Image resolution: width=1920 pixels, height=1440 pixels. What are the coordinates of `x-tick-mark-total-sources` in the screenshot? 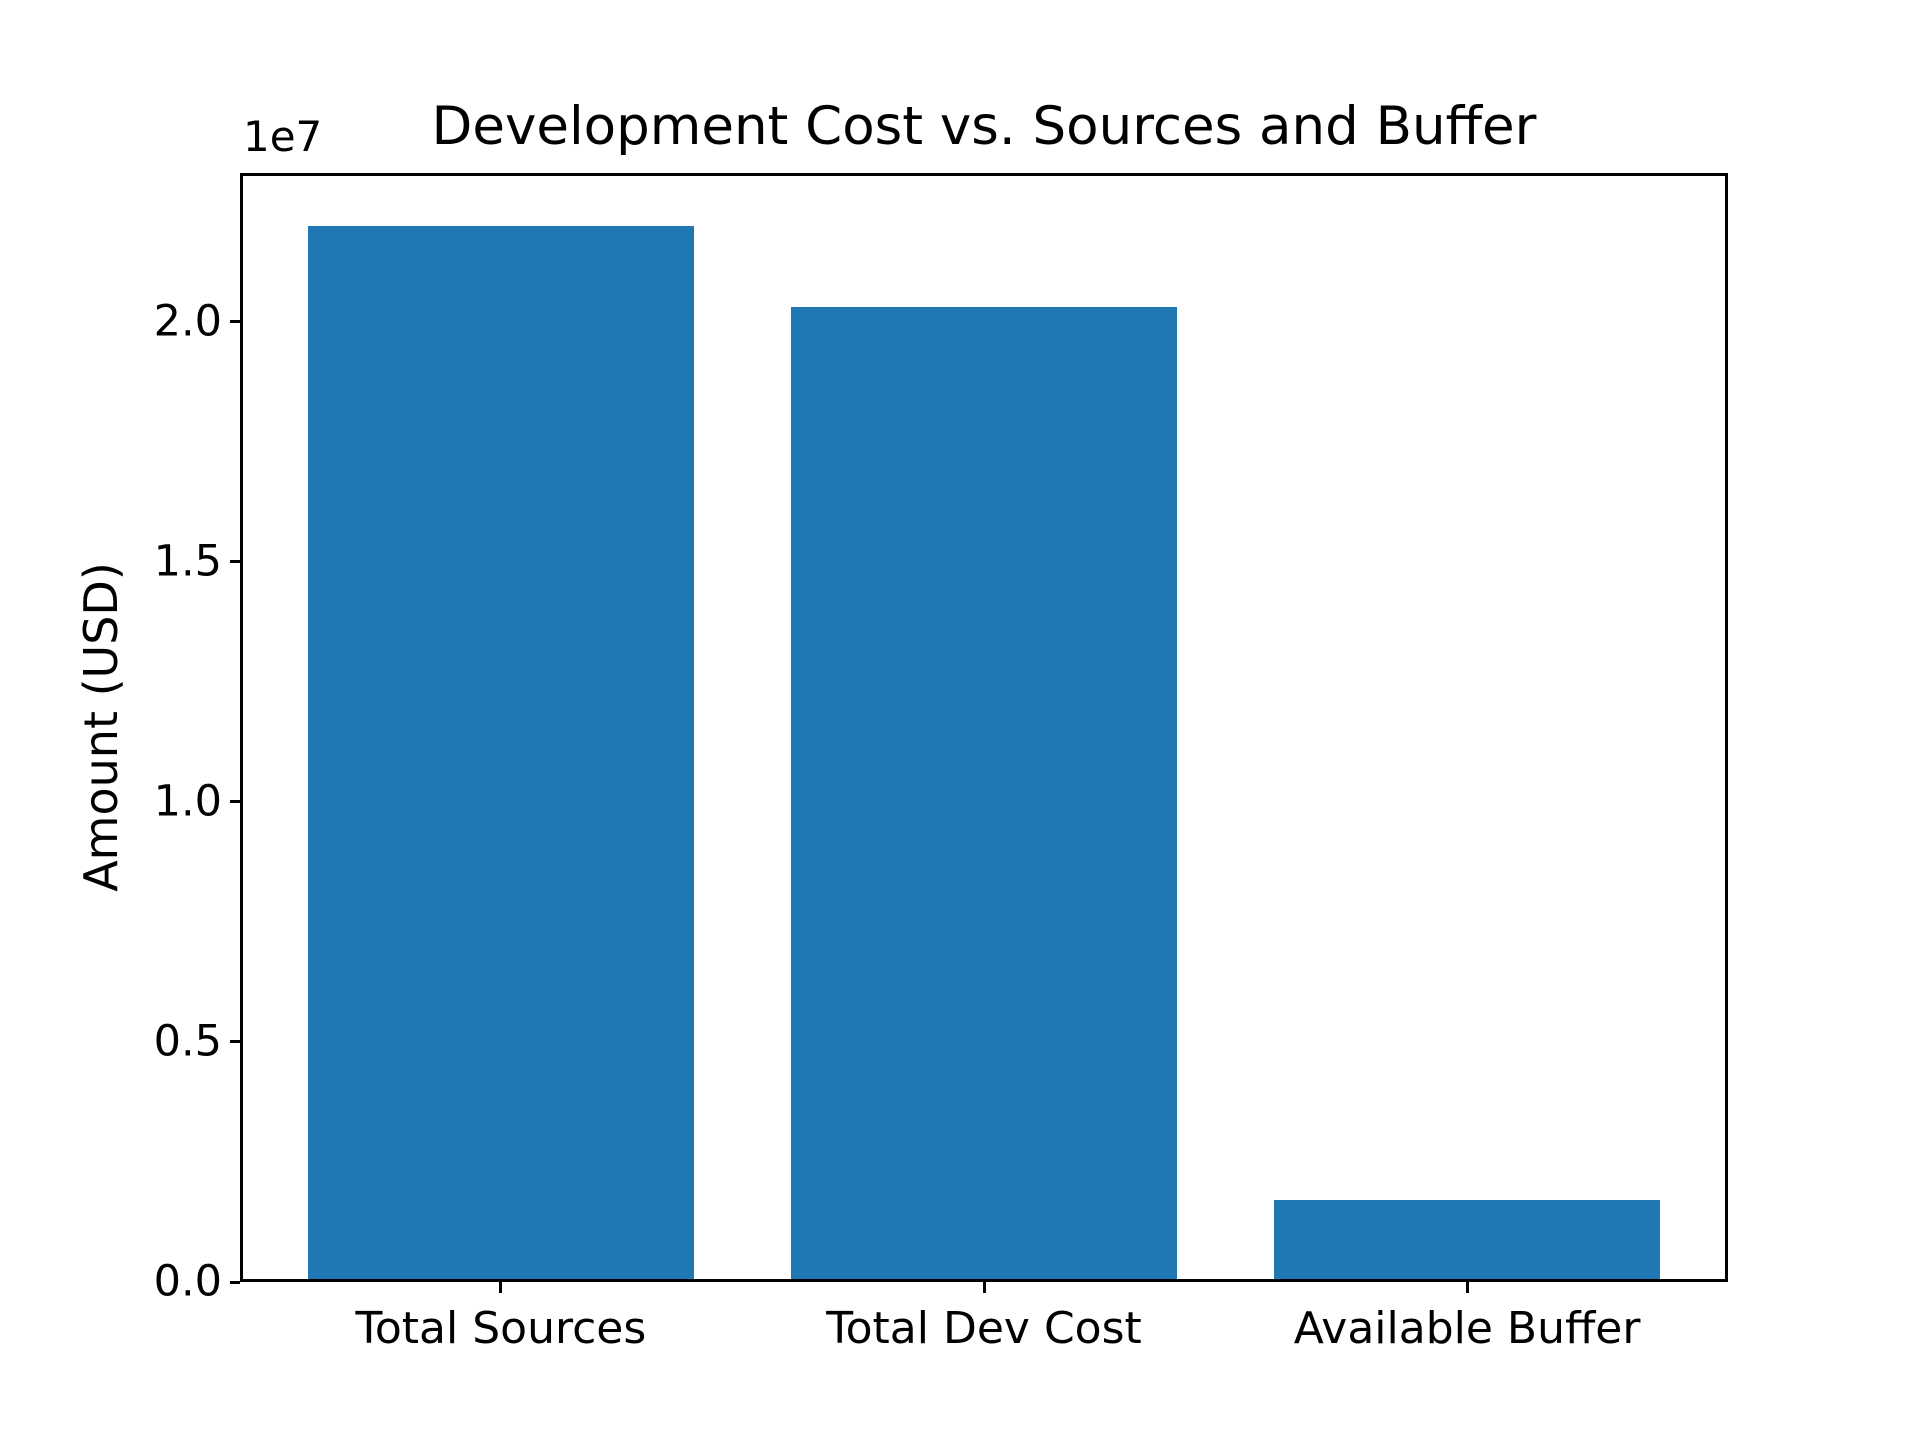 It's located at (501, 1287).